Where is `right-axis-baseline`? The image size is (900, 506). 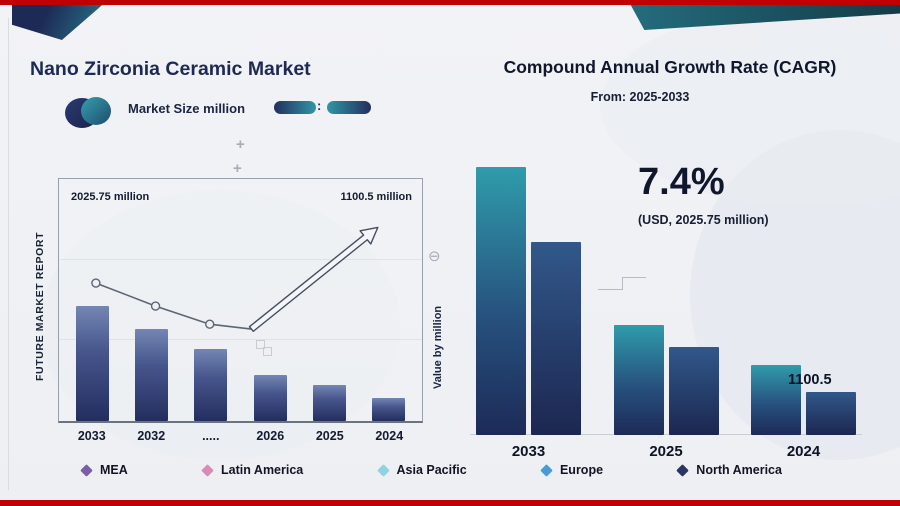
right-axis-baseline is located at coordinates (666, 434).